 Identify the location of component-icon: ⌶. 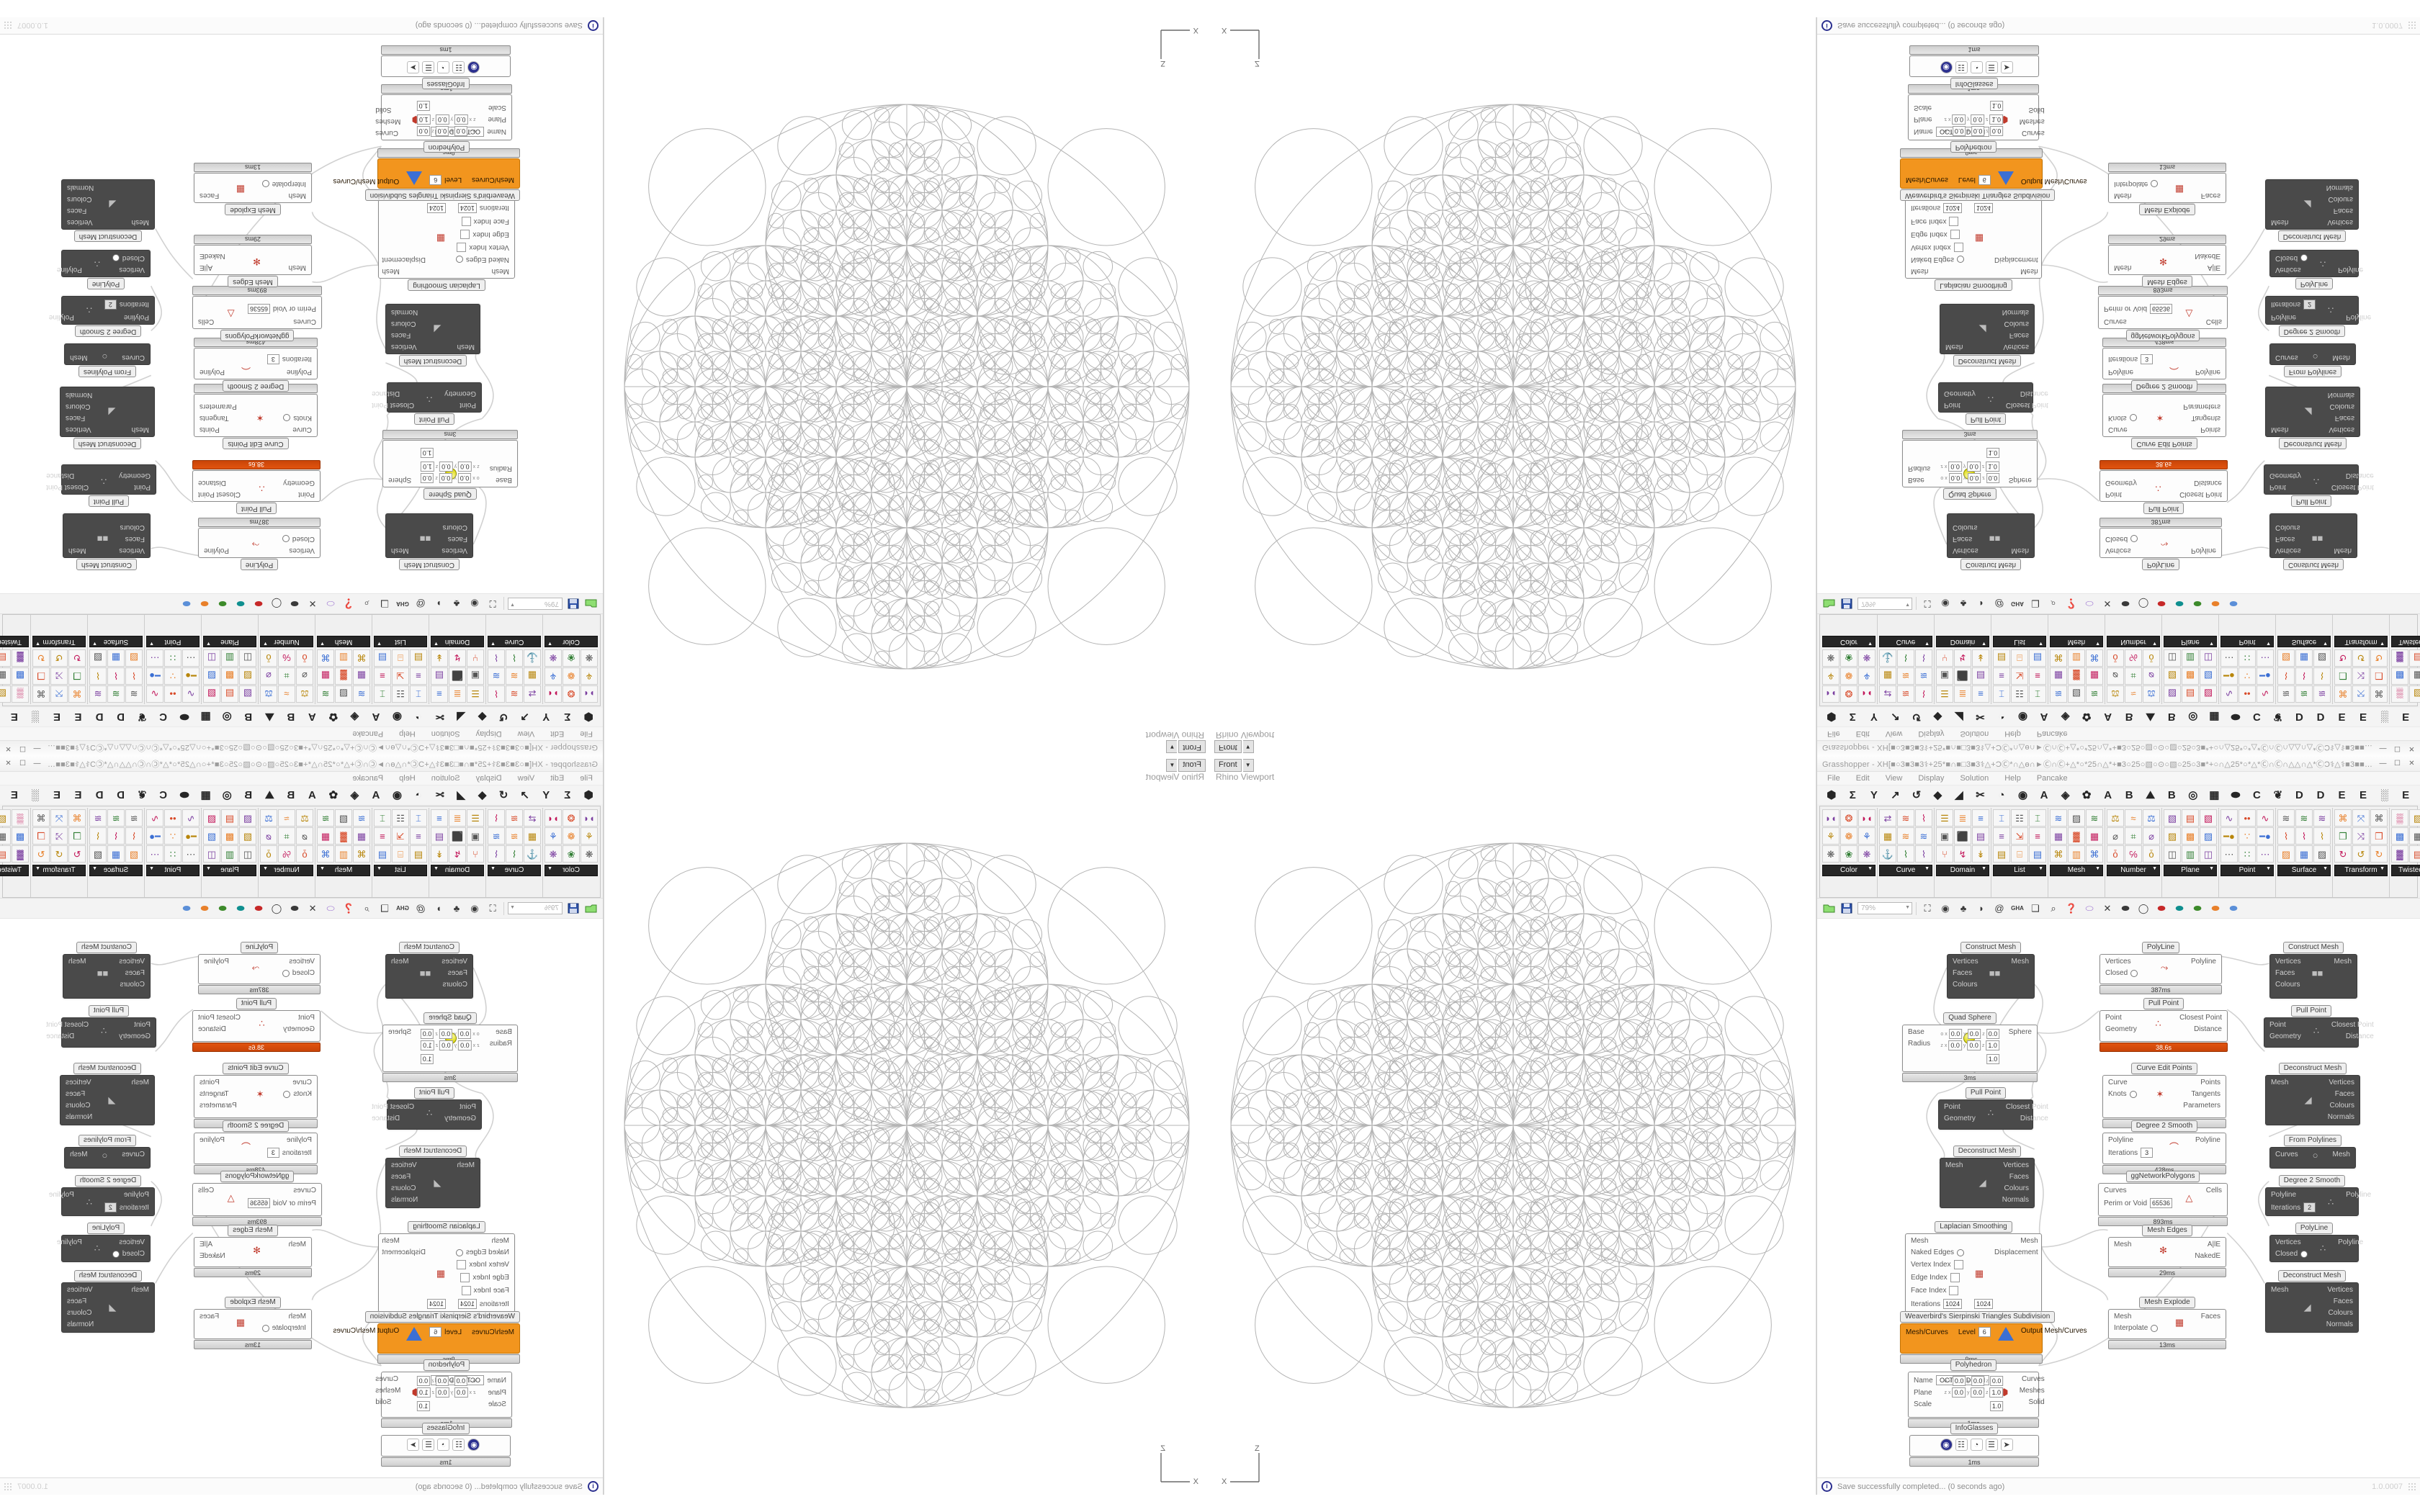
(383, 694).